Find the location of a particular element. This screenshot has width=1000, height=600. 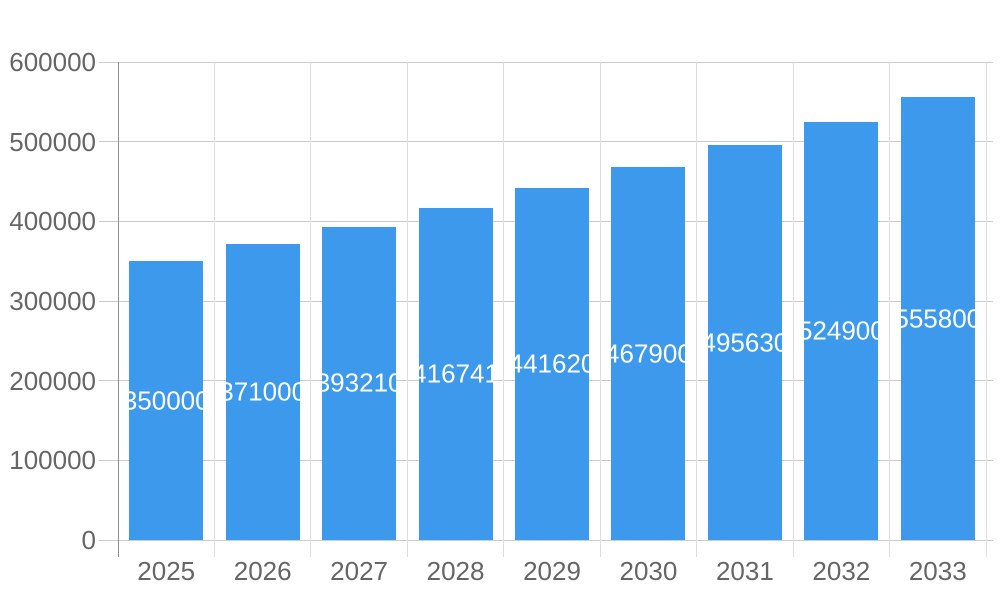

y-axis-tick-label: 600000 is located at coordinates (52, 62).